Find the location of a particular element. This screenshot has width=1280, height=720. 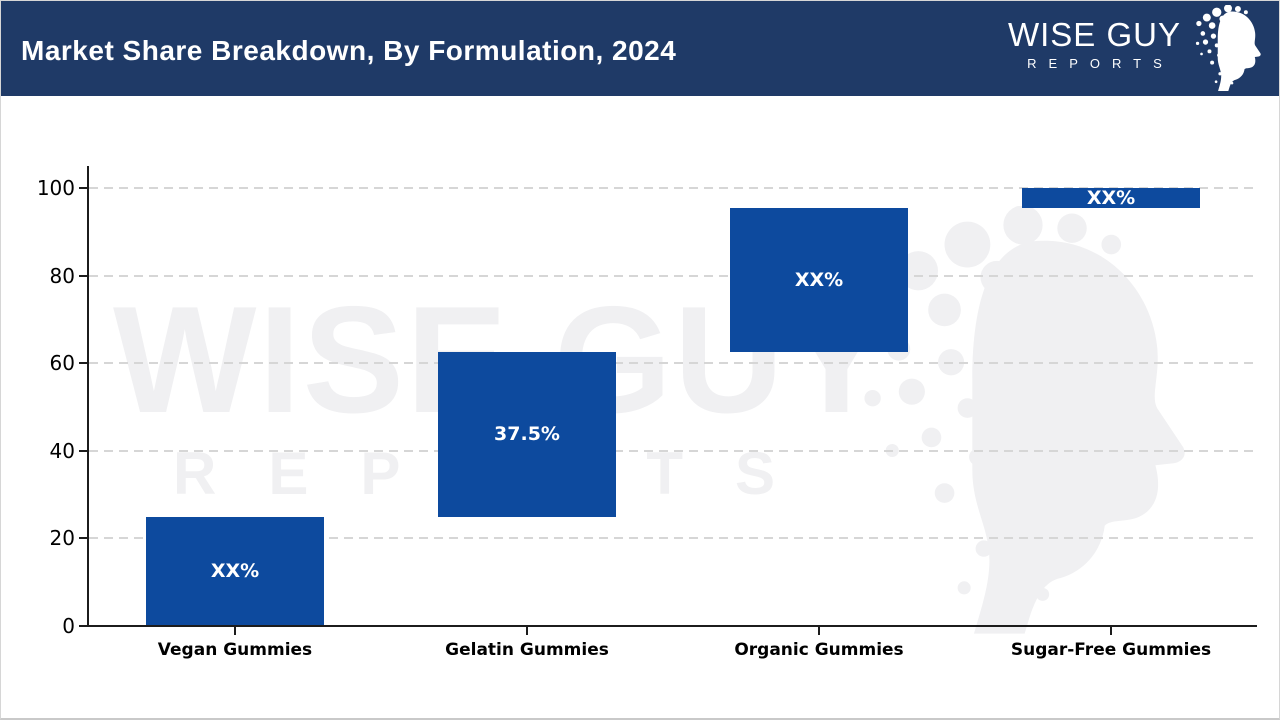

y-axis-tick-label: 40 is located at coordinates (62, 450).